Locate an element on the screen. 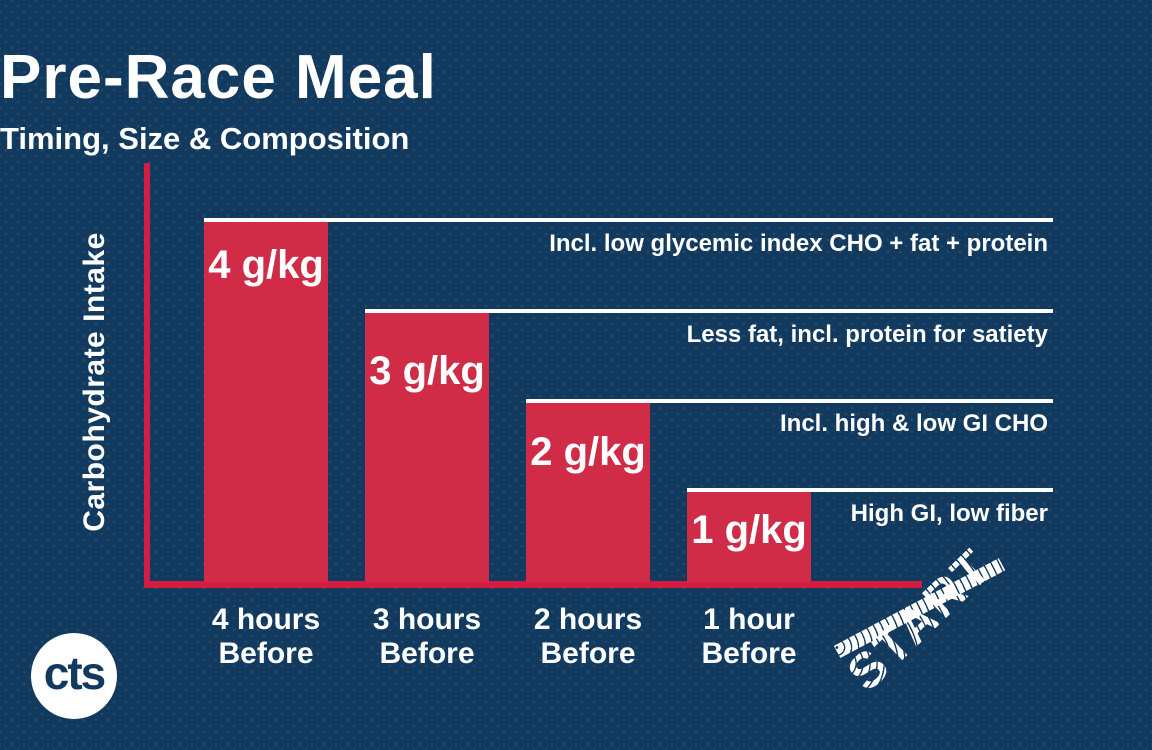  bar-value-label: 3 g/kg is located at coordinates (427, 371).